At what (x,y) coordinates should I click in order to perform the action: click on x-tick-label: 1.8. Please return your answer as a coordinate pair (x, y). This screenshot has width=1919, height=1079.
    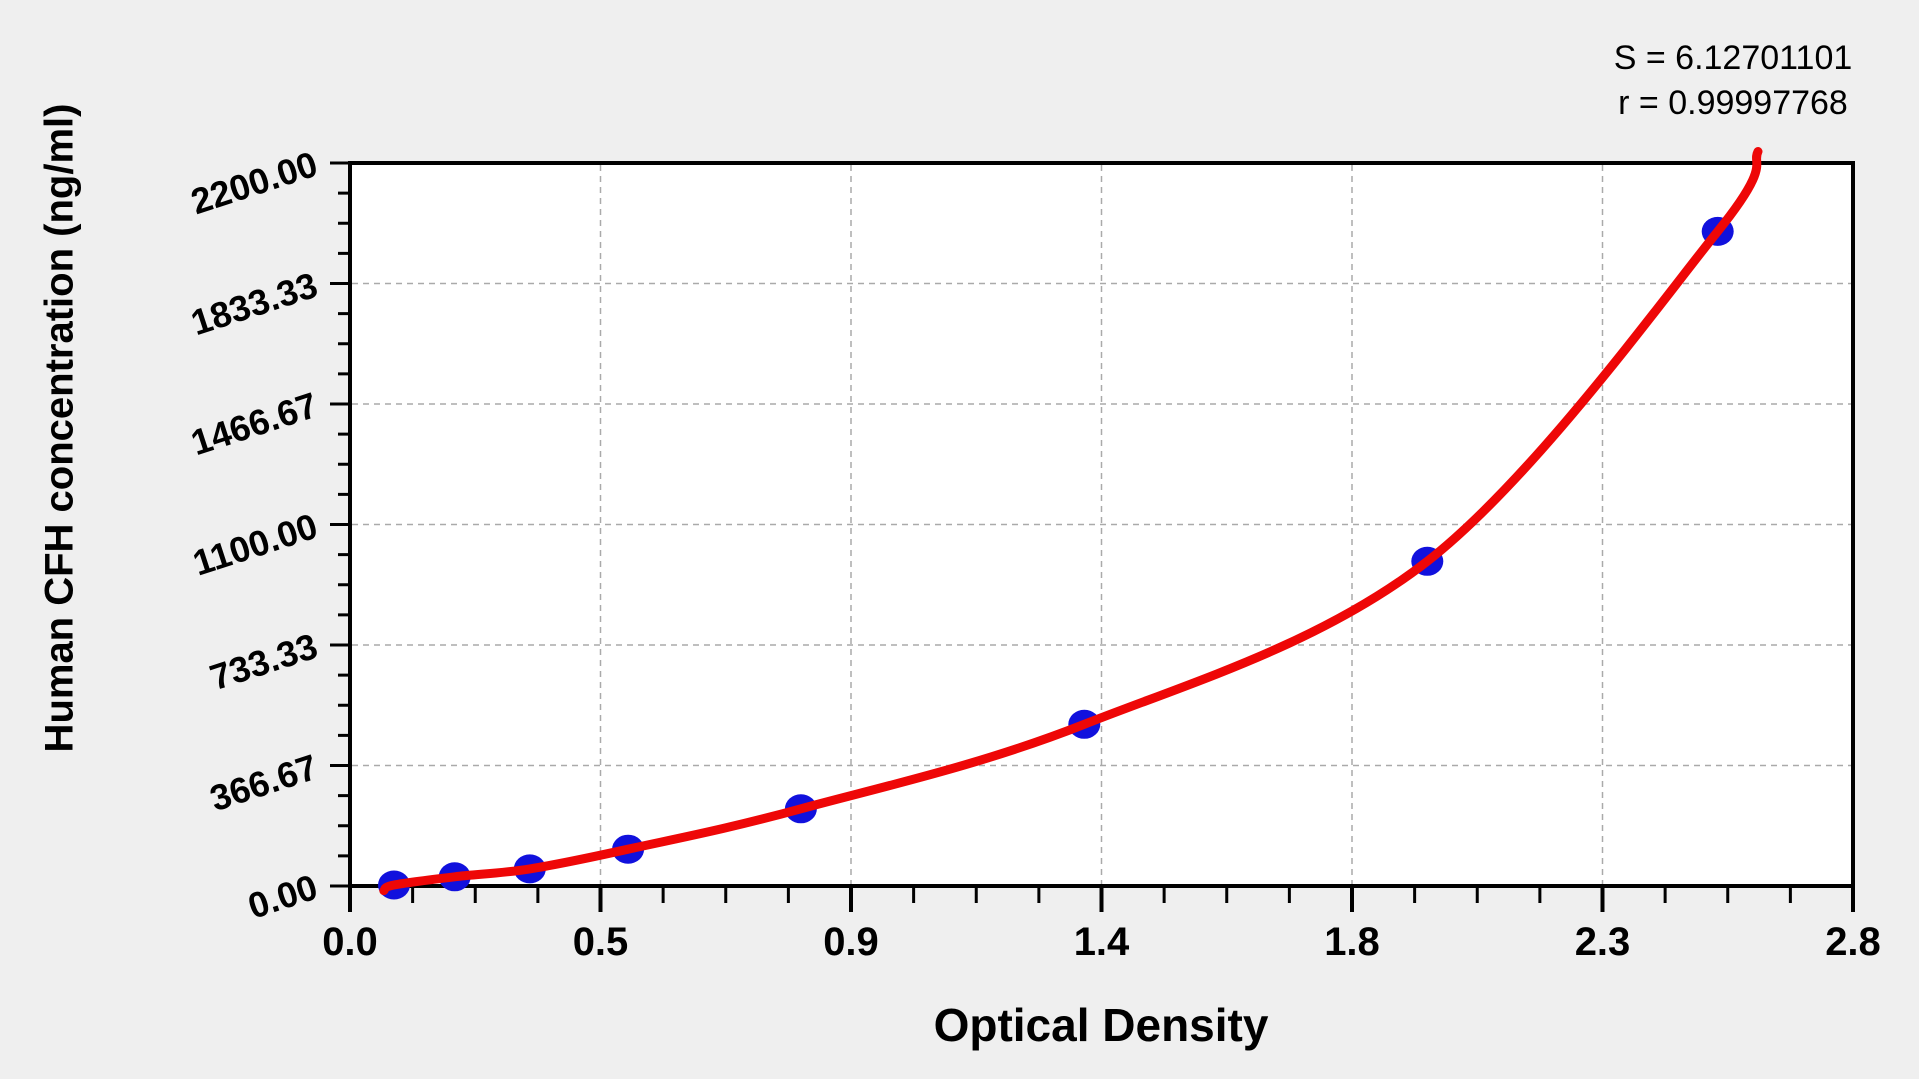
    Looking at the image, I should click on (1352, 942).